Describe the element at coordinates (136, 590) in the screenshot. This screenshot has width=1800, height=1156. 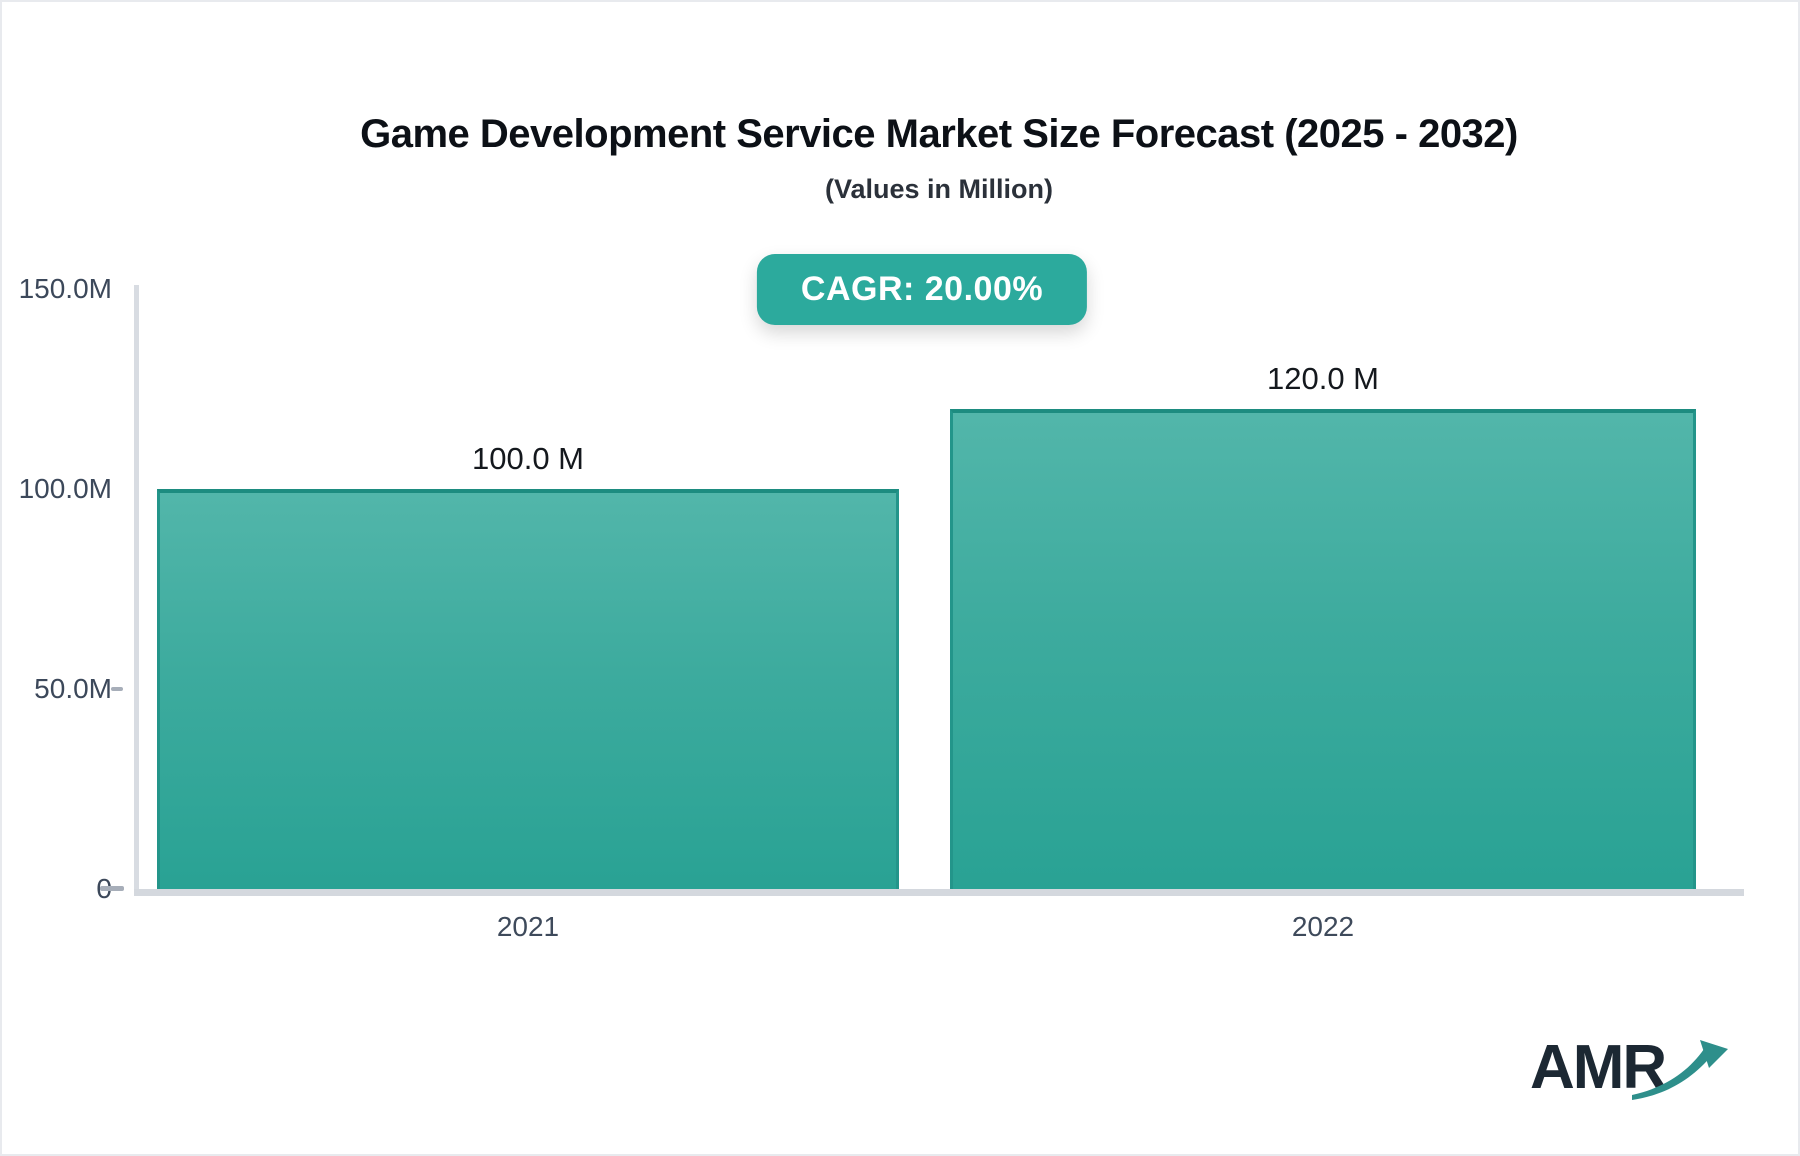
I see `y-axis-line` at that location.